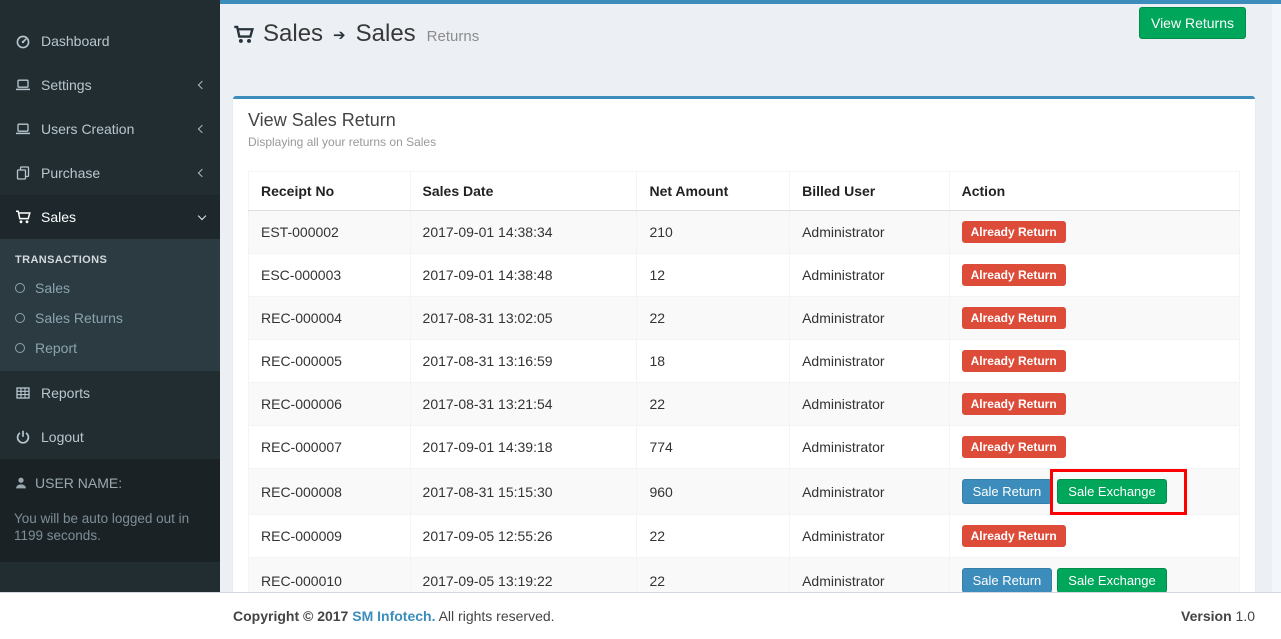  Describe the element at coordinates (713, 361) in the screenshot. I see `cell-net-amount: 18` at that location.